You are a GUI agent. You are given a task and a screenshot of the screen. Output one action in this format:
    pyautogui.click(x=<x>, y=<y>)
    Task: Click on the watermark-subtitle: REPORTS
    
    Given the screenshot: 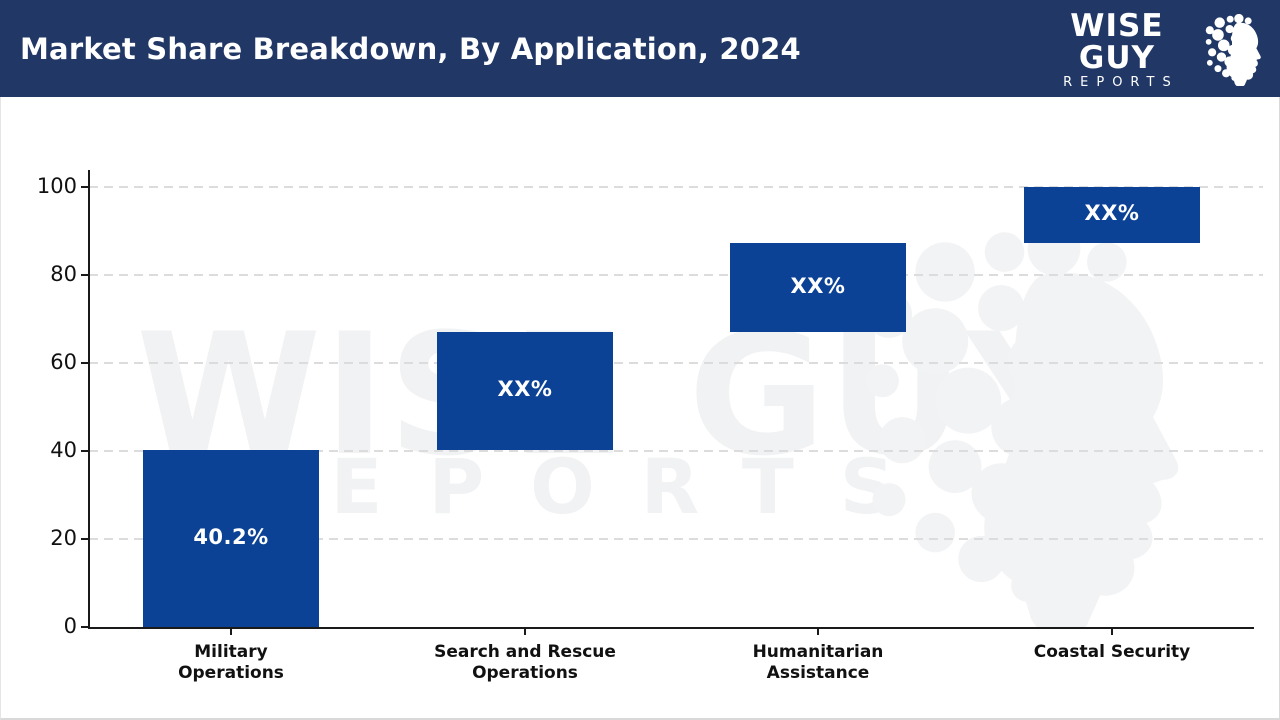 What is the action you would take?
    pyautogui.click(x=583, y=486)
    